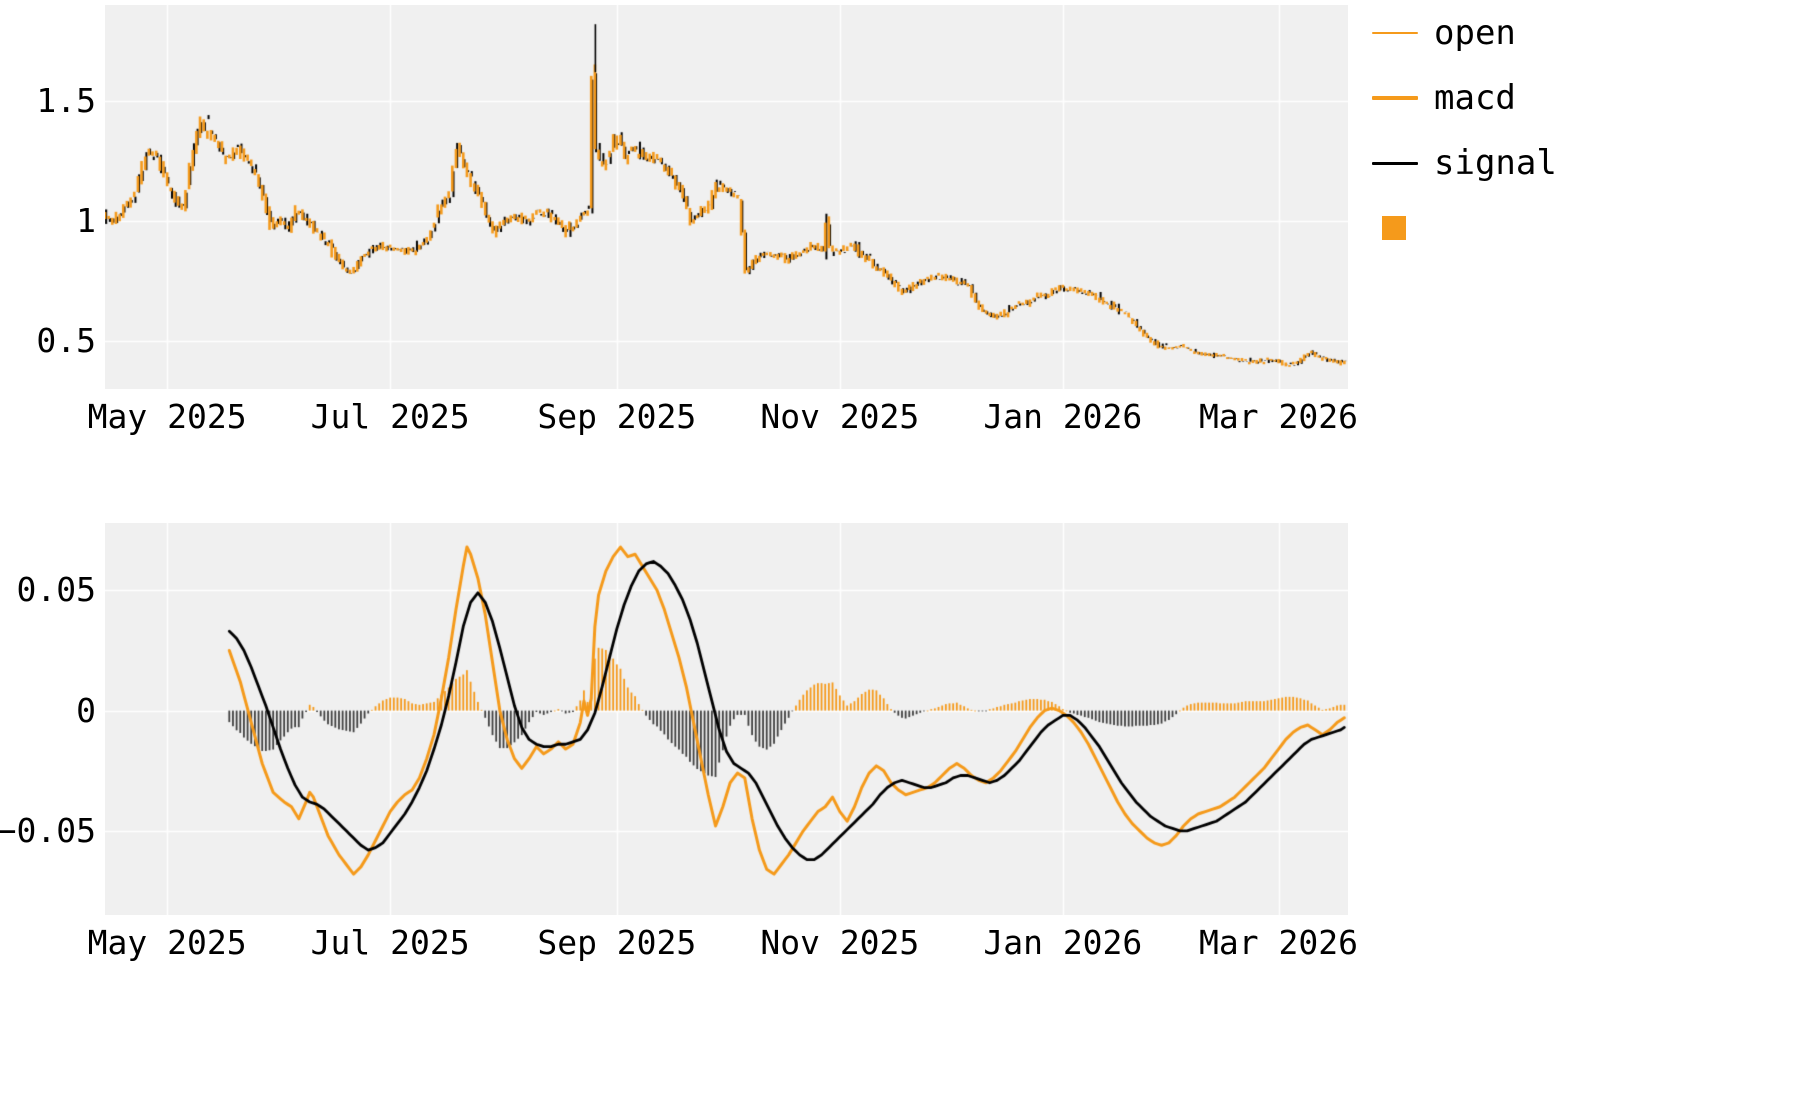  I want to click on legend-open-swatch, so click(1395, 33).